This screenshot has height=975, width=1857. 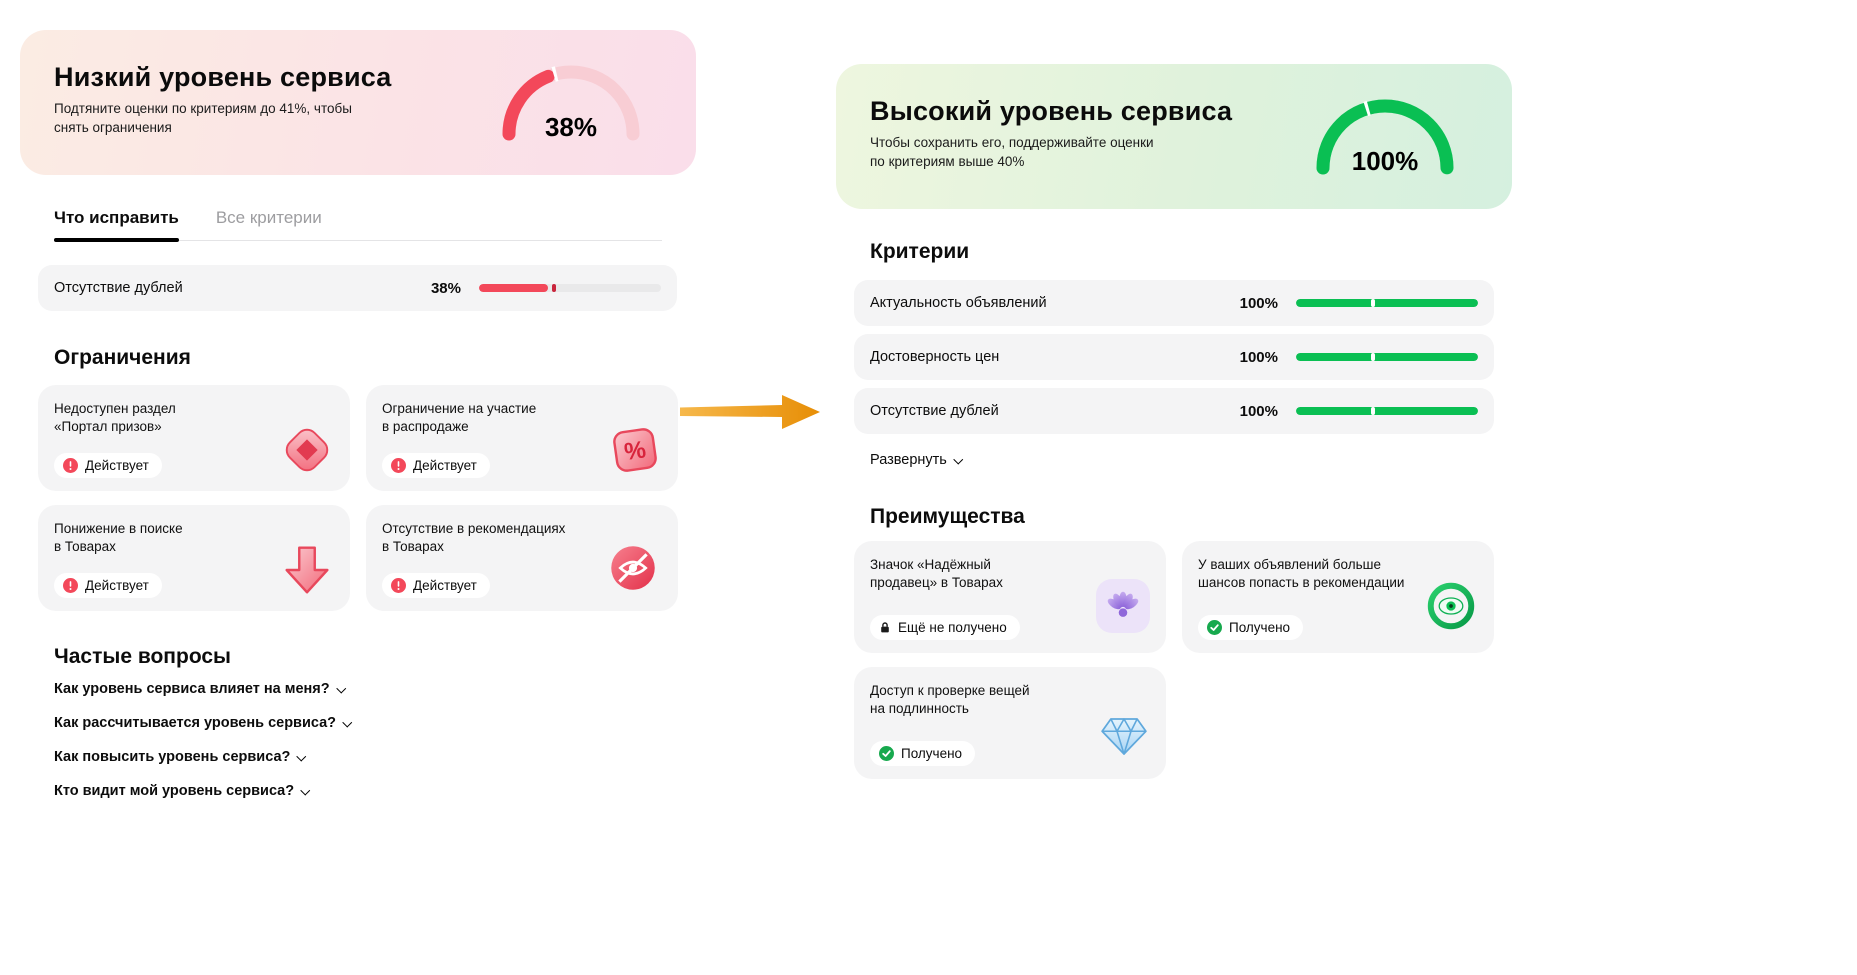 I want to click on criterion-row-price-accuracy: Достоверность цен 100%, so click(x=1174, y=357).